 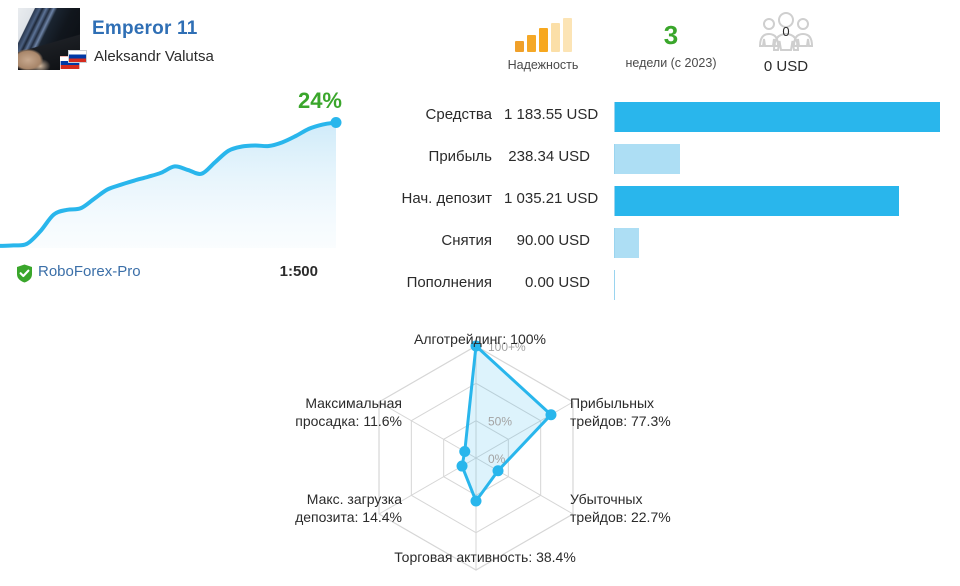 What do you see at coordinates (77, 56) in the screenshot?
I see `russia-flag-icon` at bounding box center [77, 56].